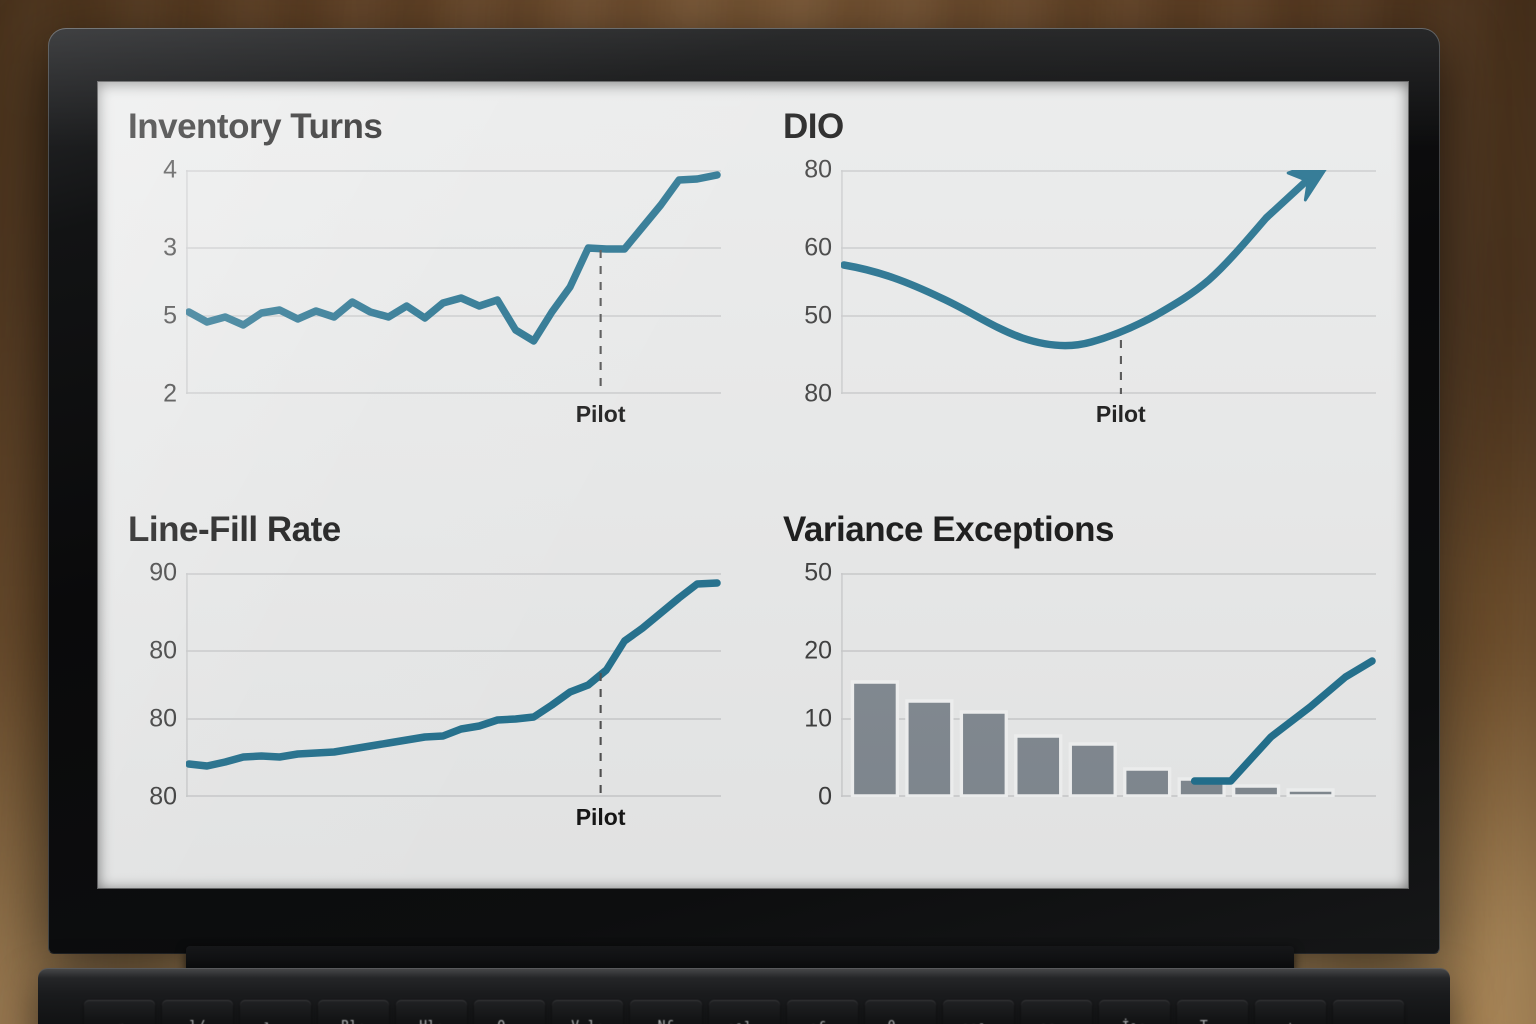  Describe the element at coordinates (1212, 1012) in the screenshot. I see `keyboard-key: Tₓₓ` at that location.